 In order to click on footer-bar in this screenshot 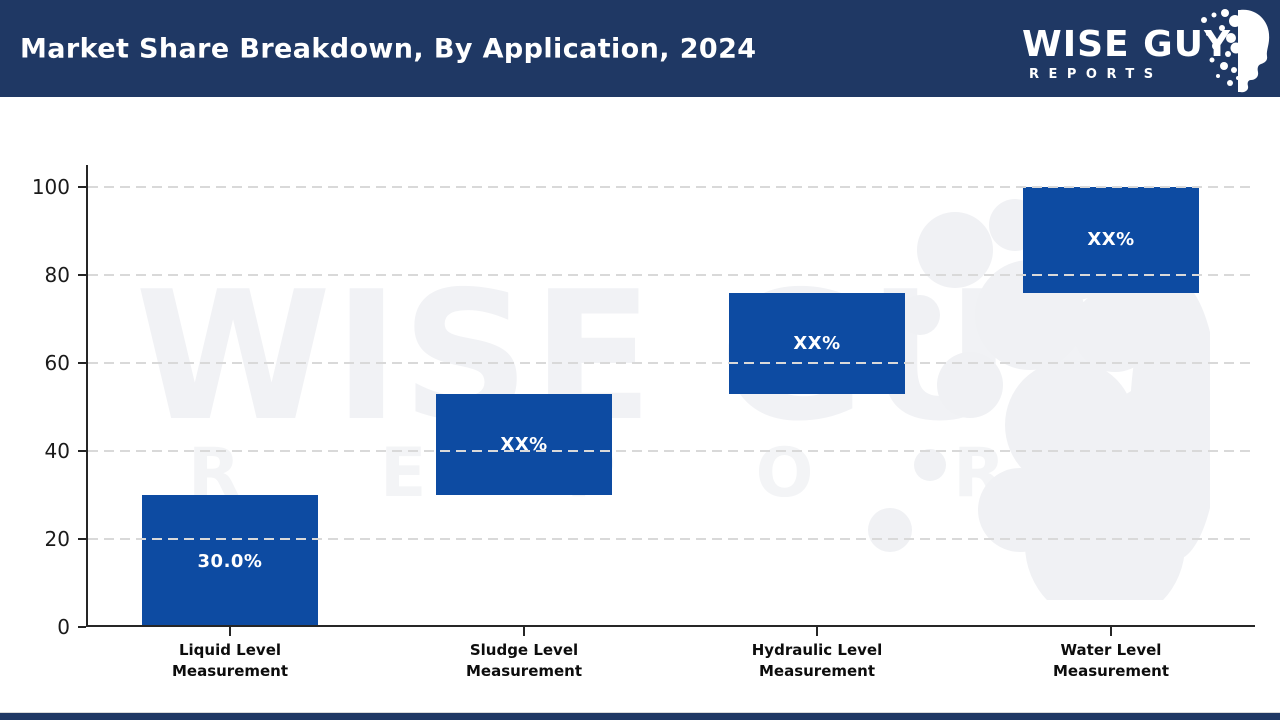, I will do `click(640, 716)`.